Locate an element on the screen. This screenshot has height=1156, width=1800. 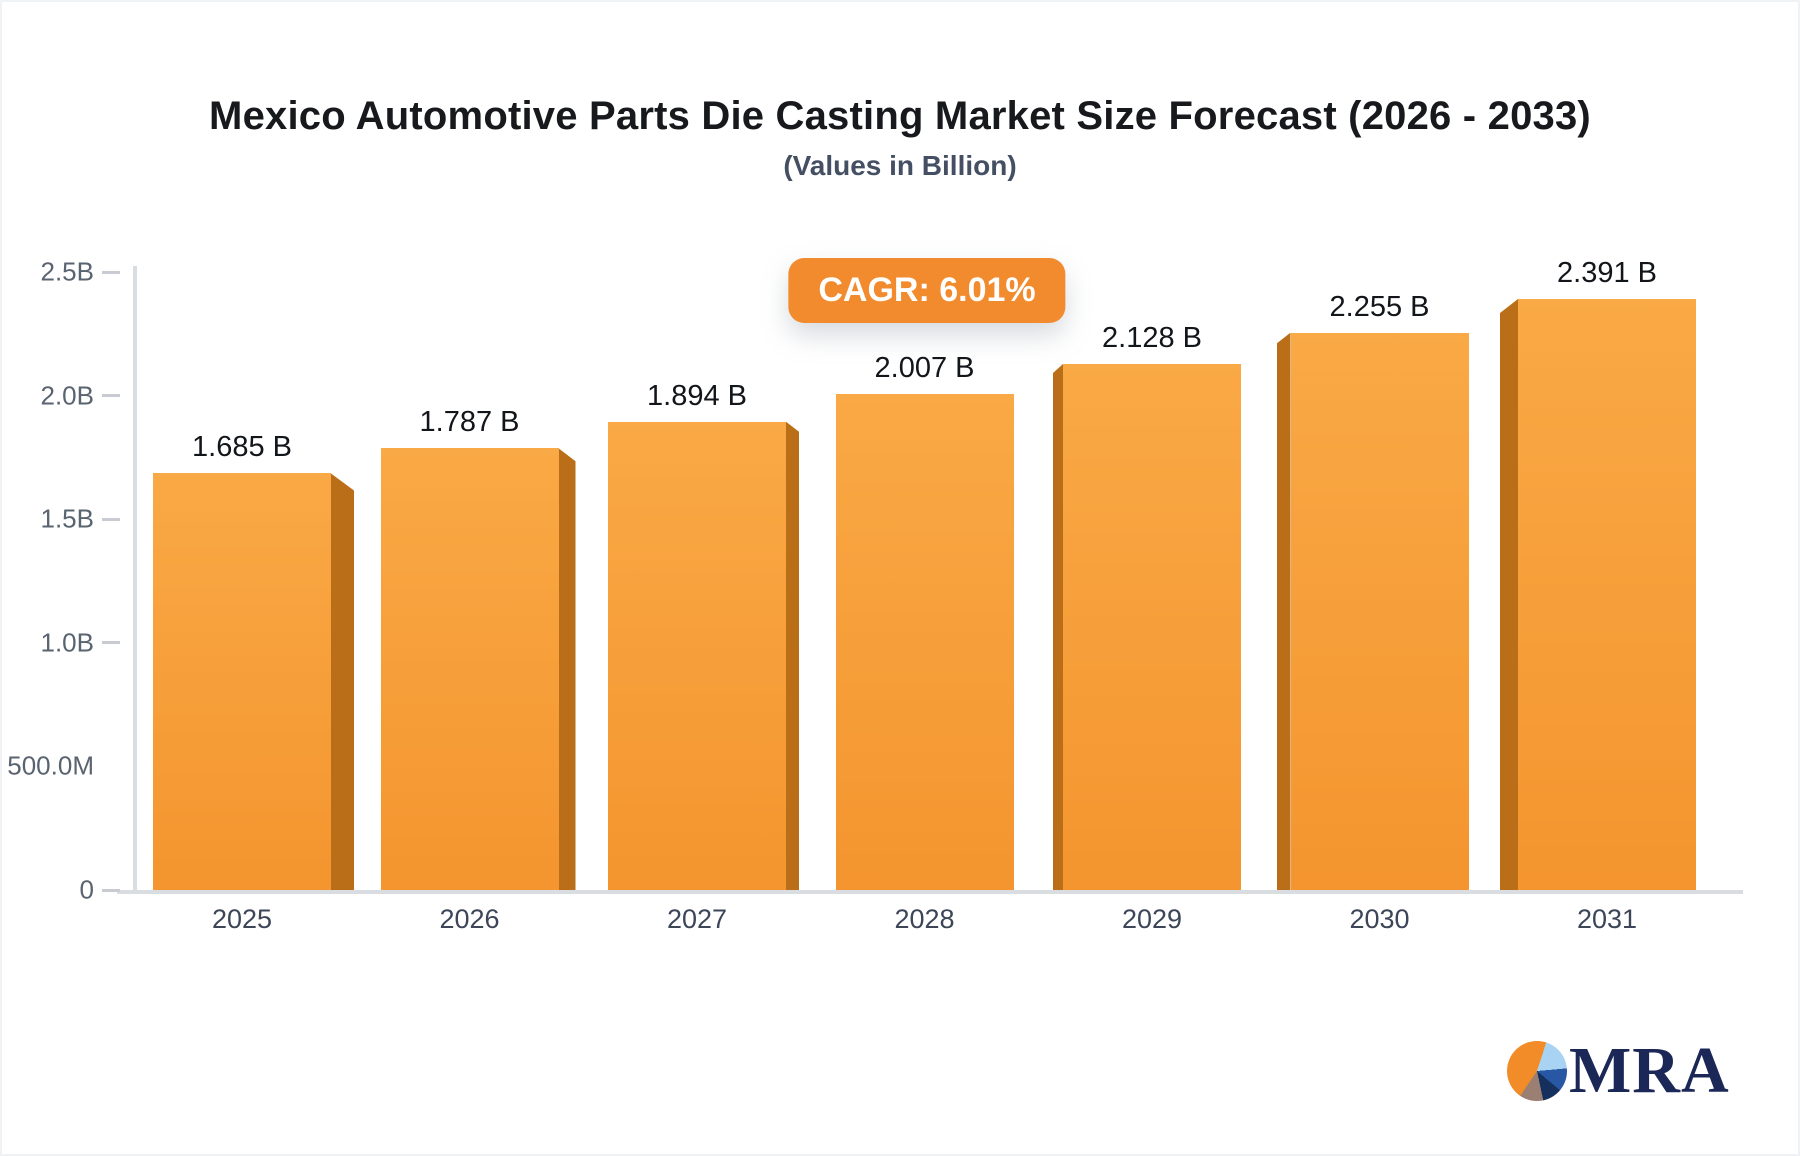
y-axis-label: 1.5B is located at coordinates (67, 518).